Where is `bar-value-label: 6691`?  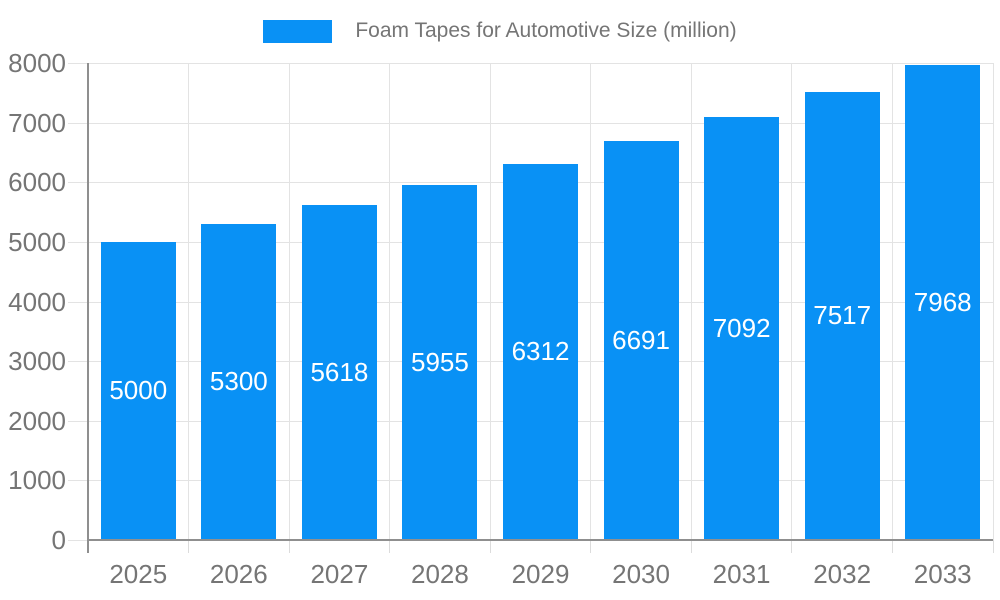 bar-value-label: 6691 is located at coordinates (641, 340).